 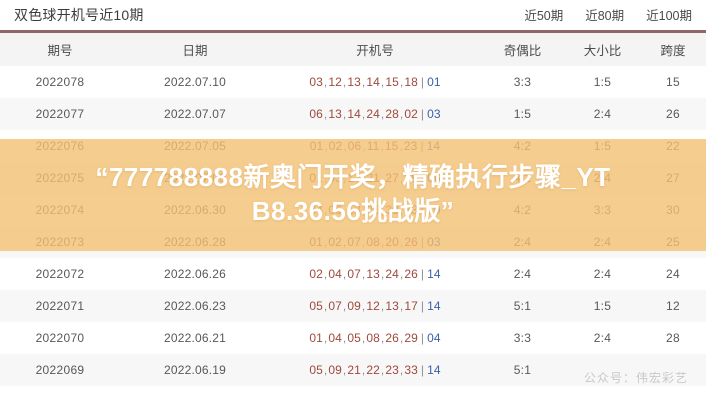 What do you see at coordinates (411, 370) in the screenshot?
I see `red-ball: 33` at bounding box center [411, 370].